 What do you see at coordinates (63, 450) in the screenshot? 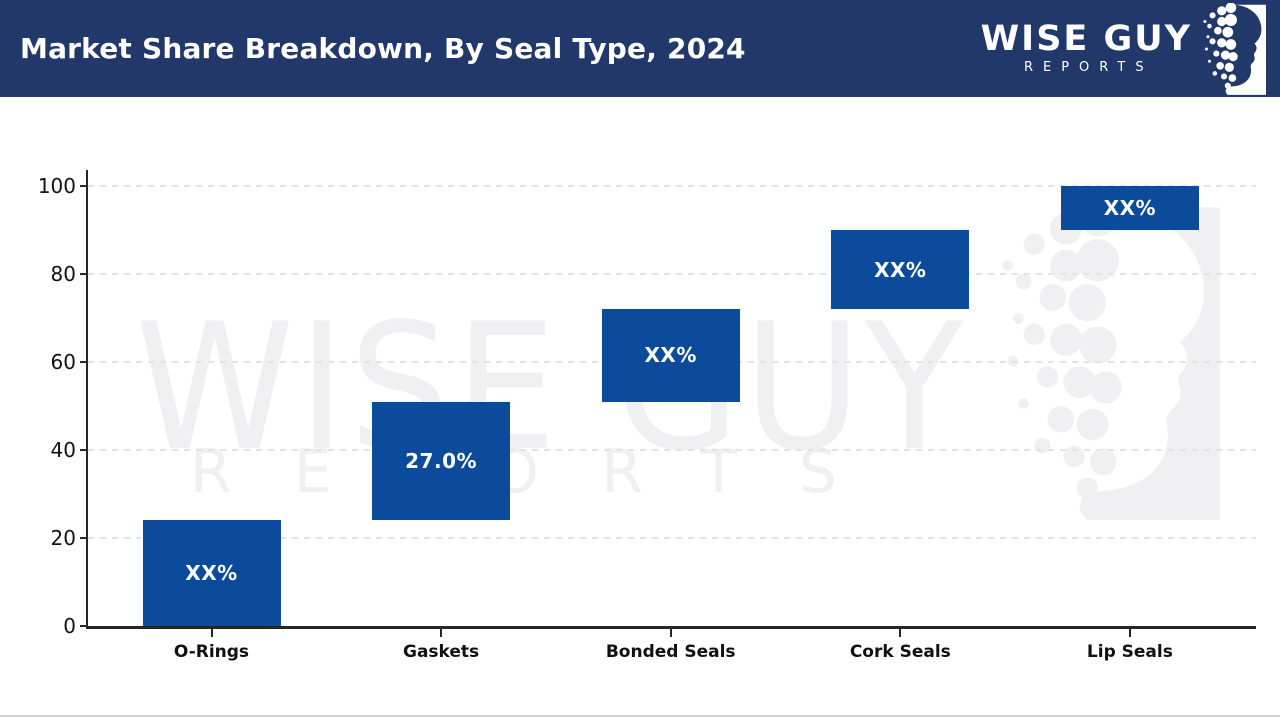
I see `y-tick-label: 40` at bounding box center [63, 450].